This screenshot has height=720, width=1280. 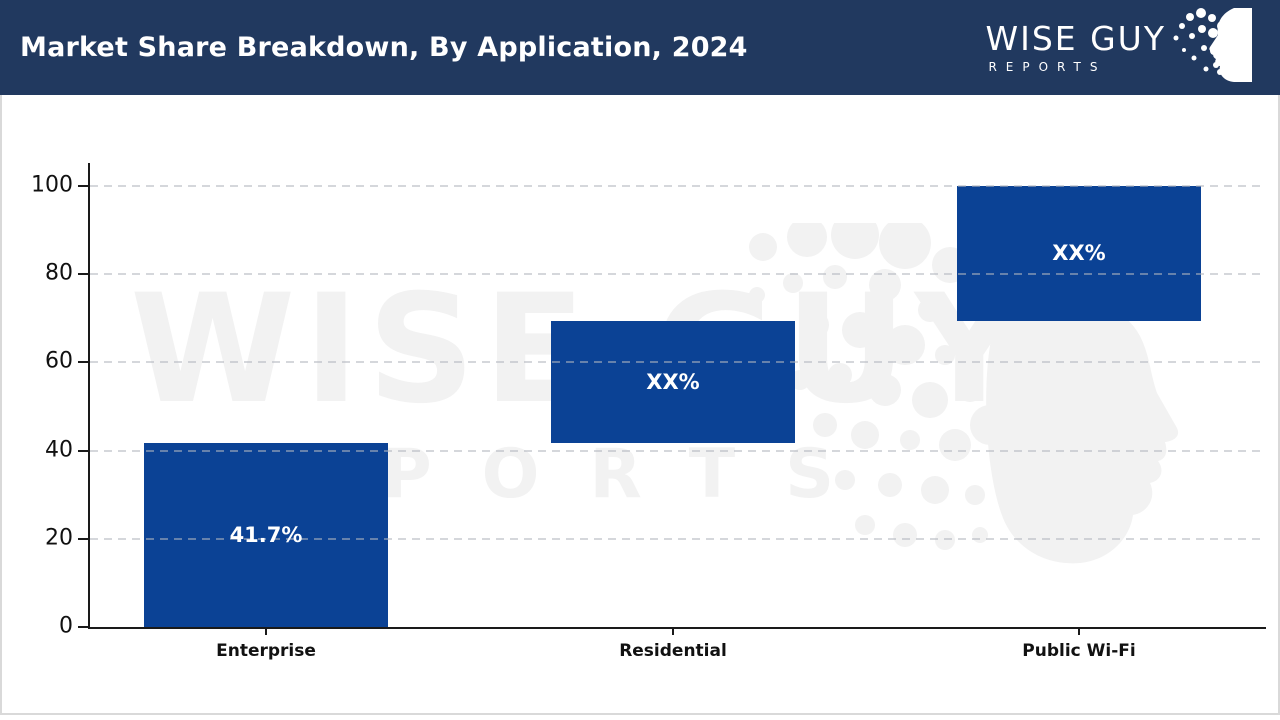 What do you see at coordinates (1075, 38) in the screenshot?
I see `logo-word: WISE GUY` at bounding box center [1075, 38].